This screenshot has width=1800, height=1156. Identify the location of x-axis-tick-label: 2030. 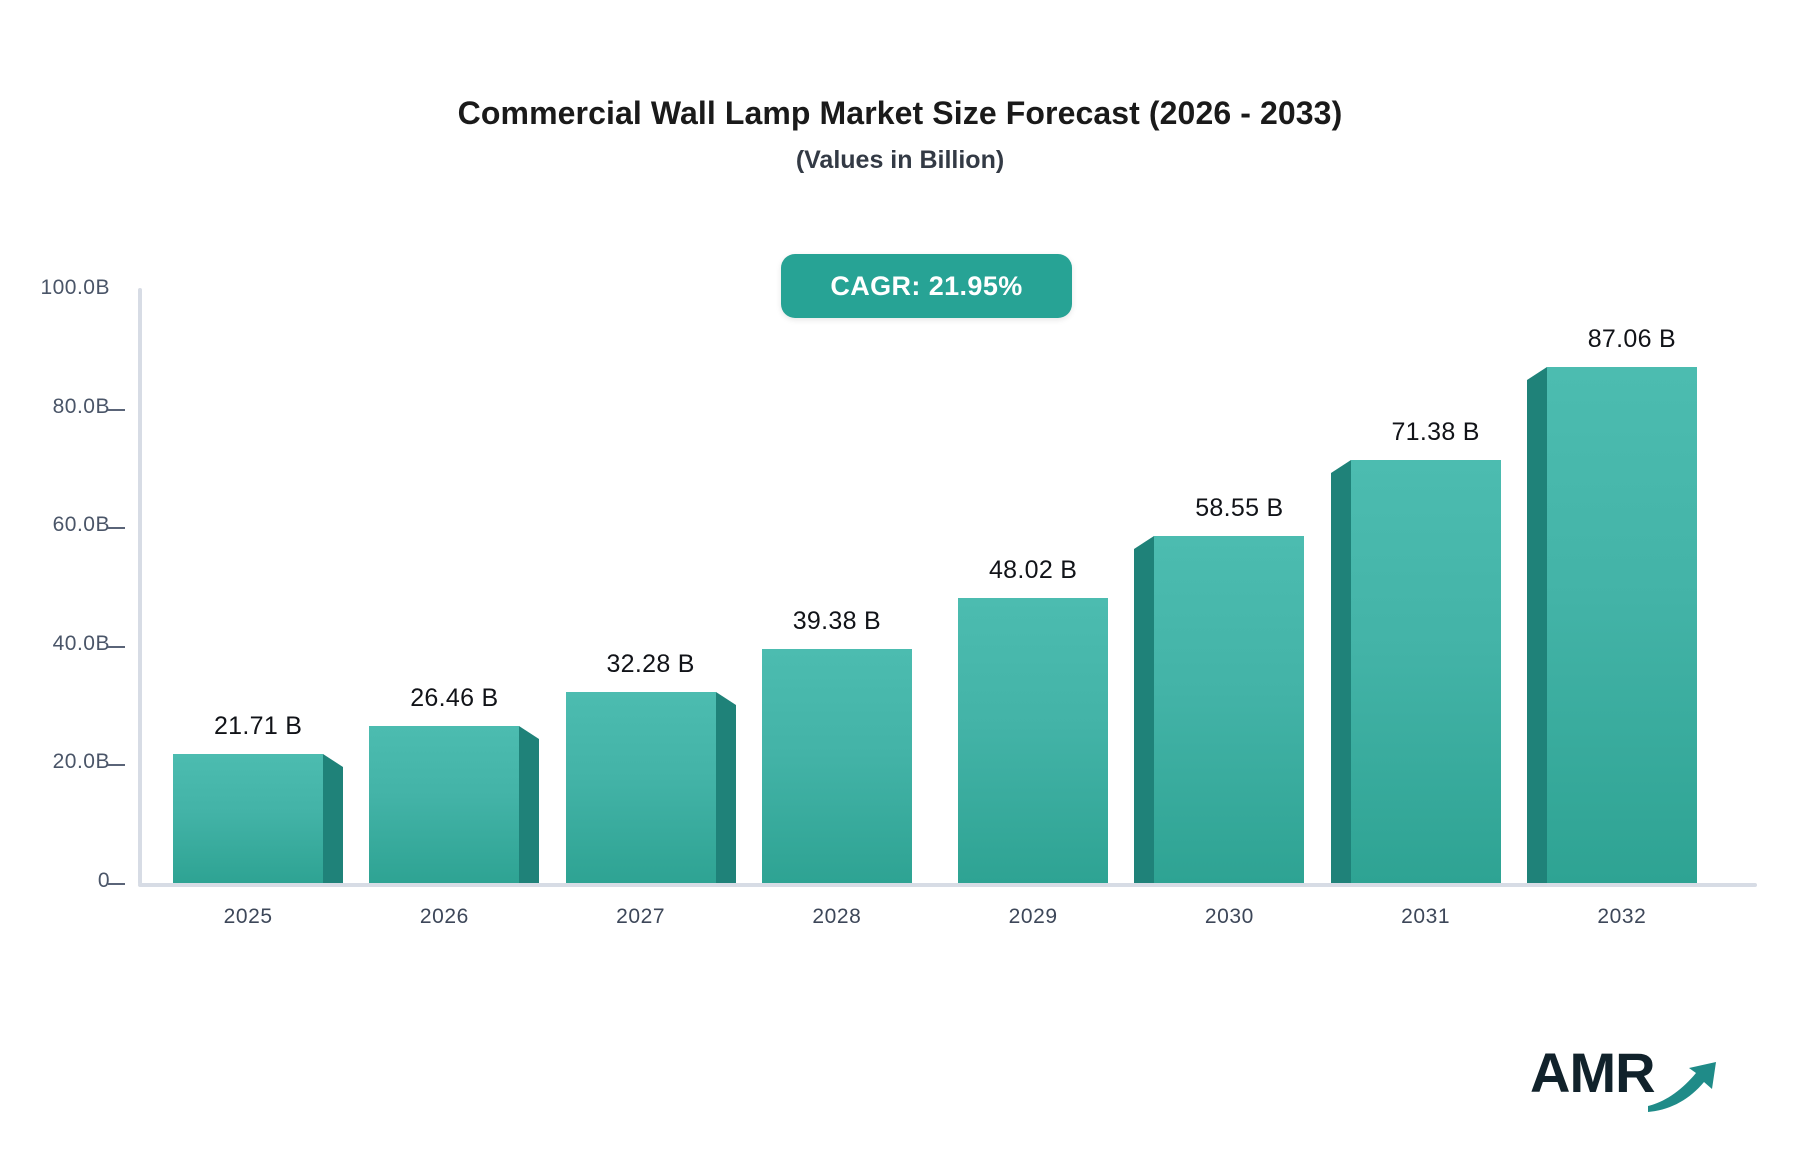
(1229, 916).